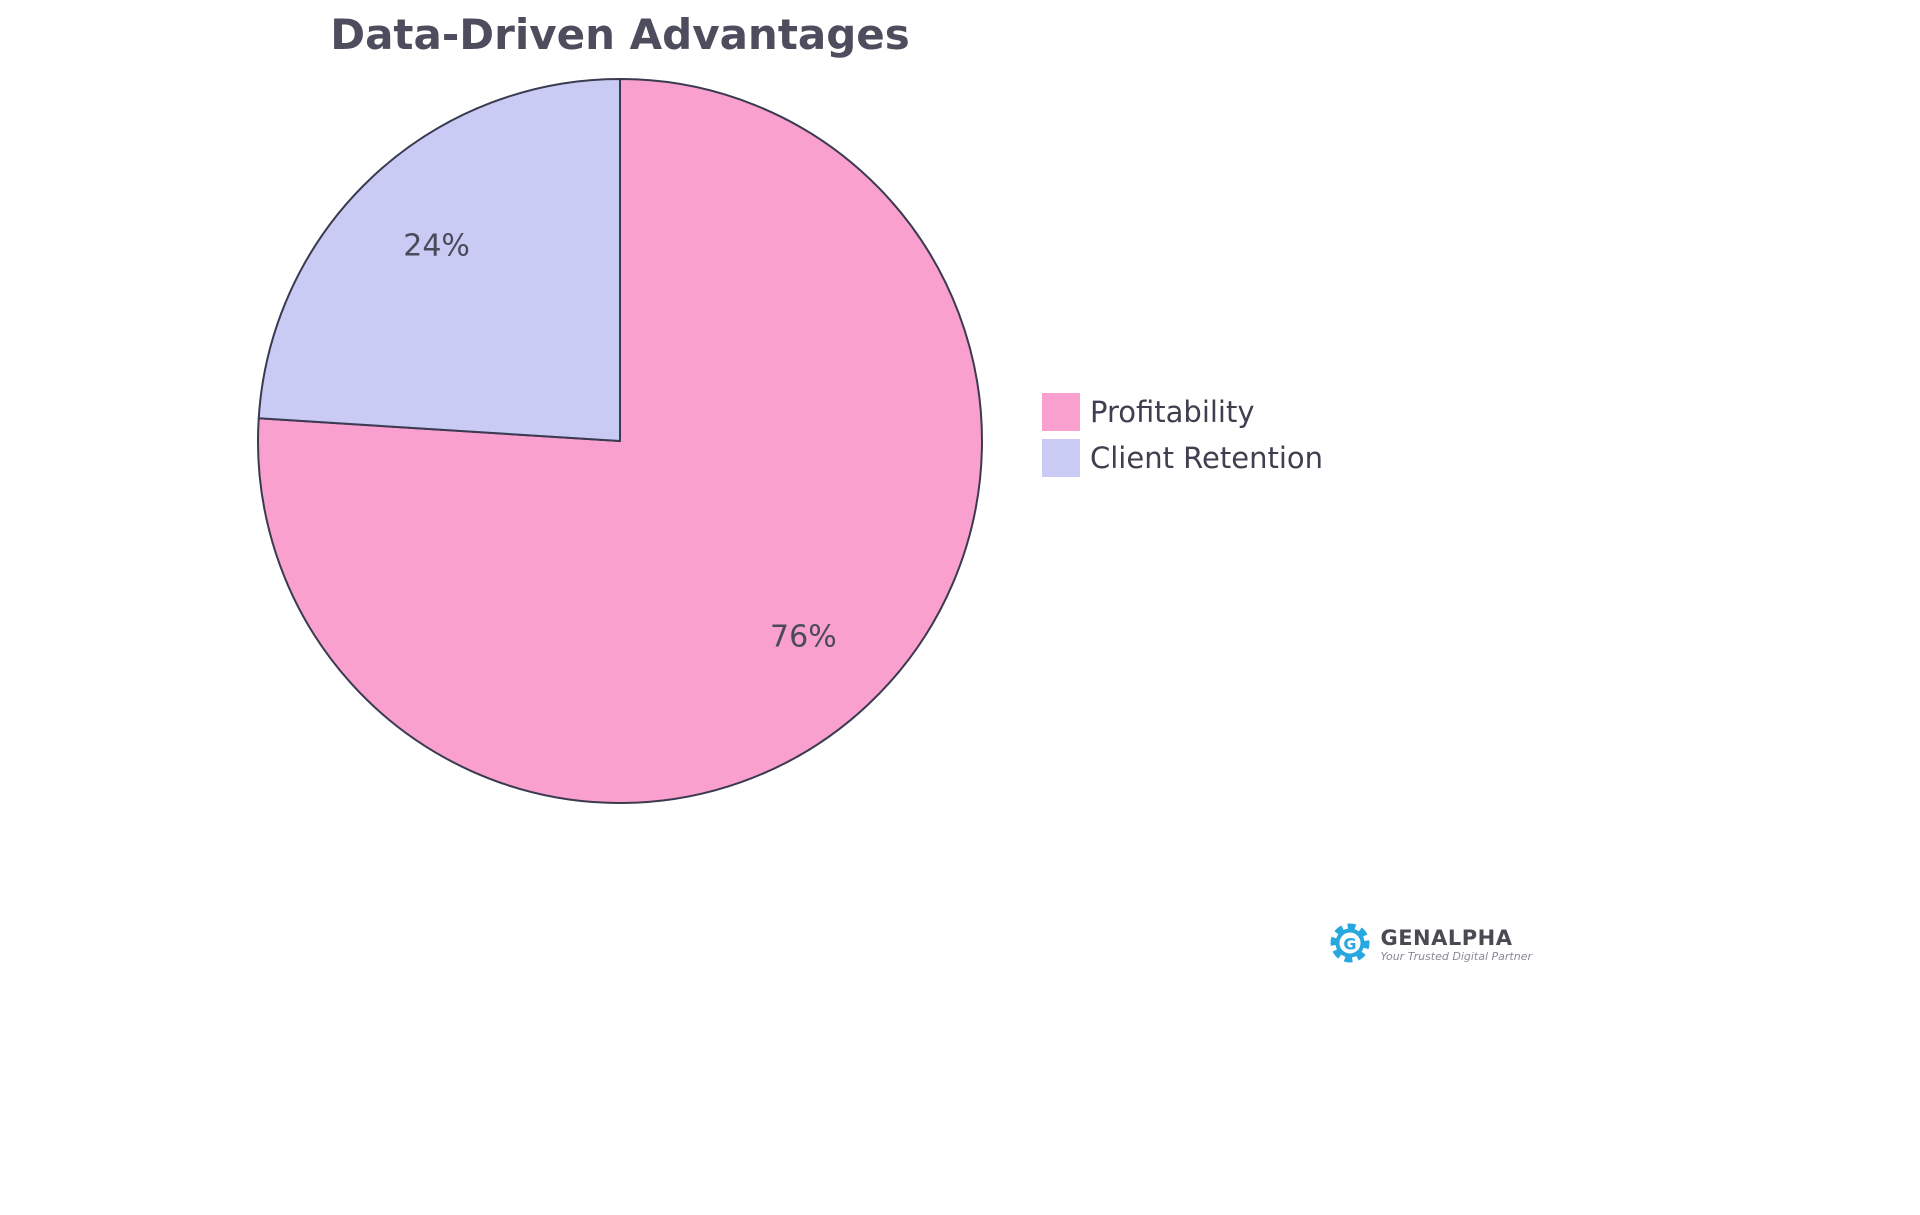 The width and height of the screenshot is (1920, 1215). I want to click on brand-name: GENALPHA, so click(1446, 937).